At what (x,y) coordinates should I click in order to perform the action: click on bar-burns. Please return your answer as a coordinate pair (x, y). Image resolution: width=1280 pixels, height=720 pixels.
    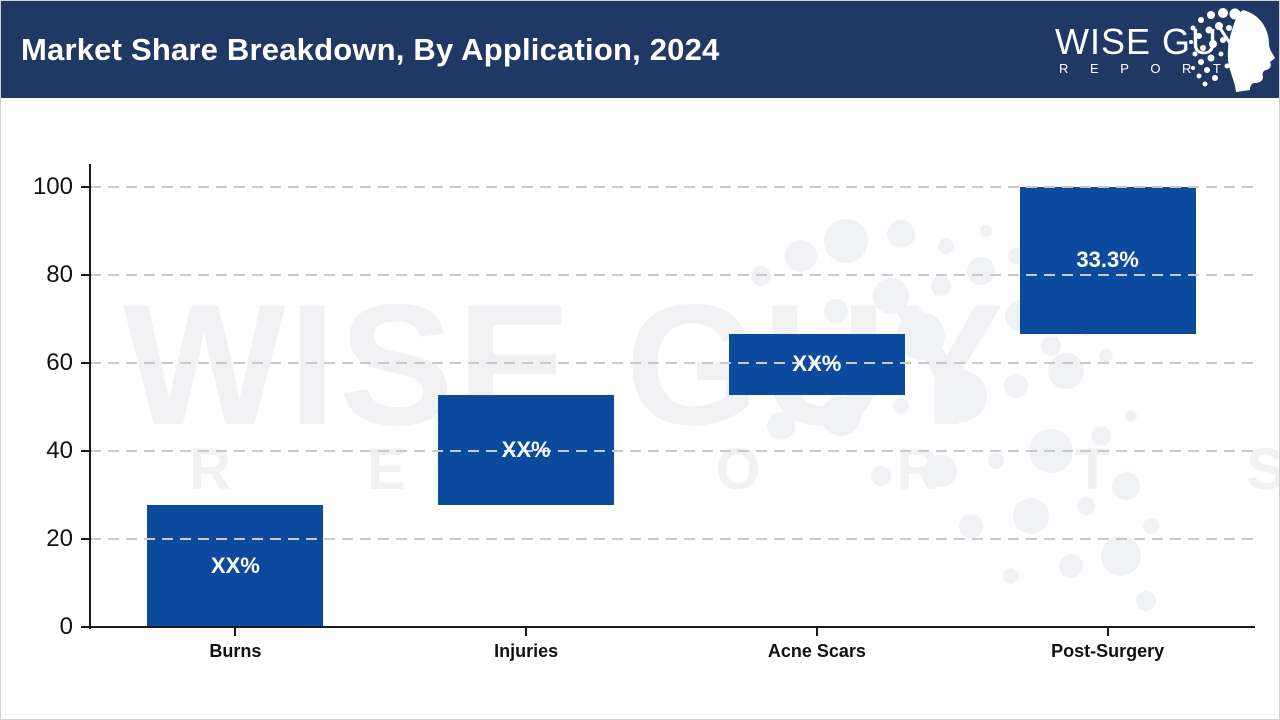
    Looking at the image, I should click on (235, 565).